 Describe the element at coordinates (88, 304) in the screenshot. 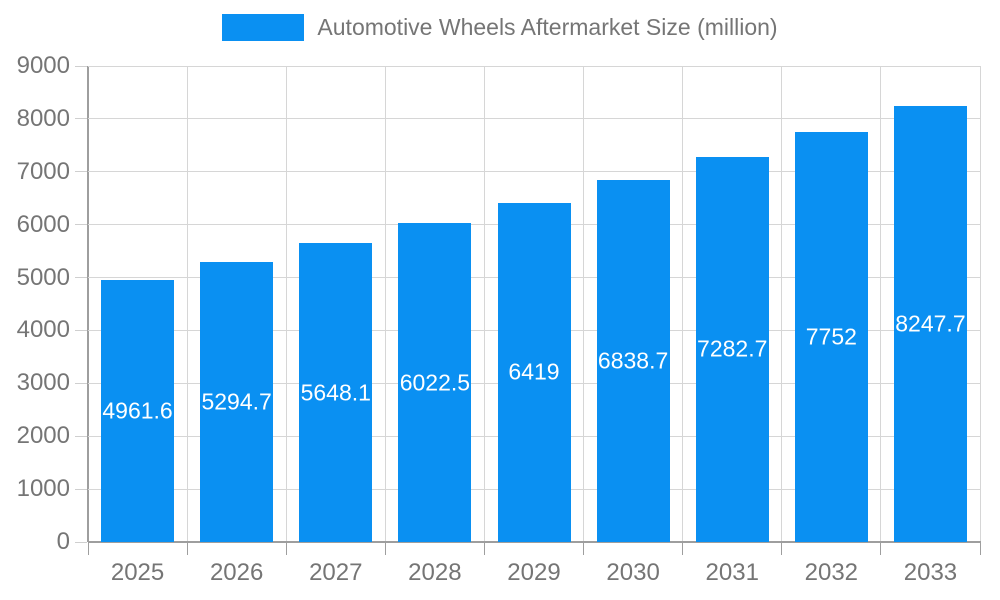

I see `y-axis-line` at that location.